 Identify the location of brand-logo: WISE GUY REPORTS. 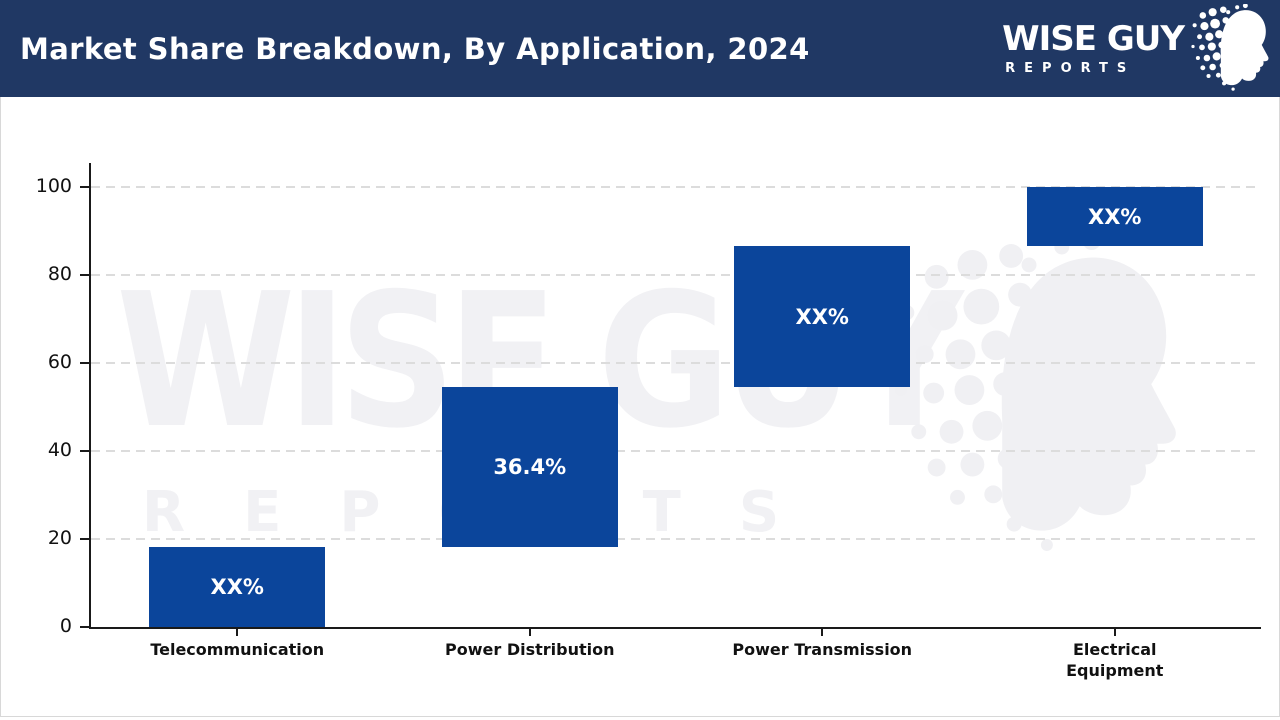
(1137, 49).